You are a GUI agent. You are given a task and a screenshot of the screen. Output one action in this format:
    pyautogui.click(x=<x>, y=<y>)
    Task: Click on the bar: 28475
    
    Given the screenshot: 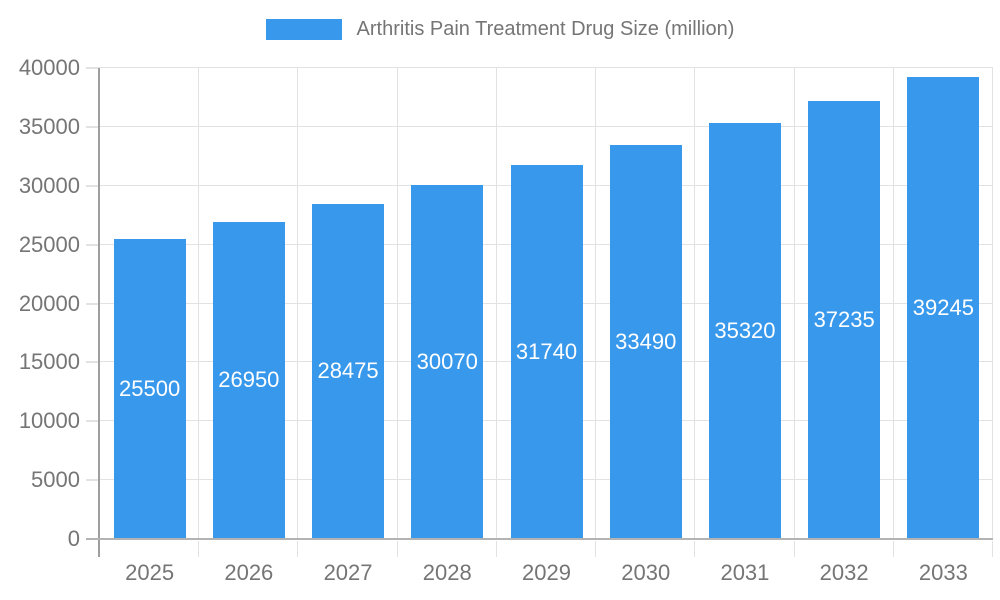 What is the action you would take?
    pyautogui.click(x=348, y=371)
    